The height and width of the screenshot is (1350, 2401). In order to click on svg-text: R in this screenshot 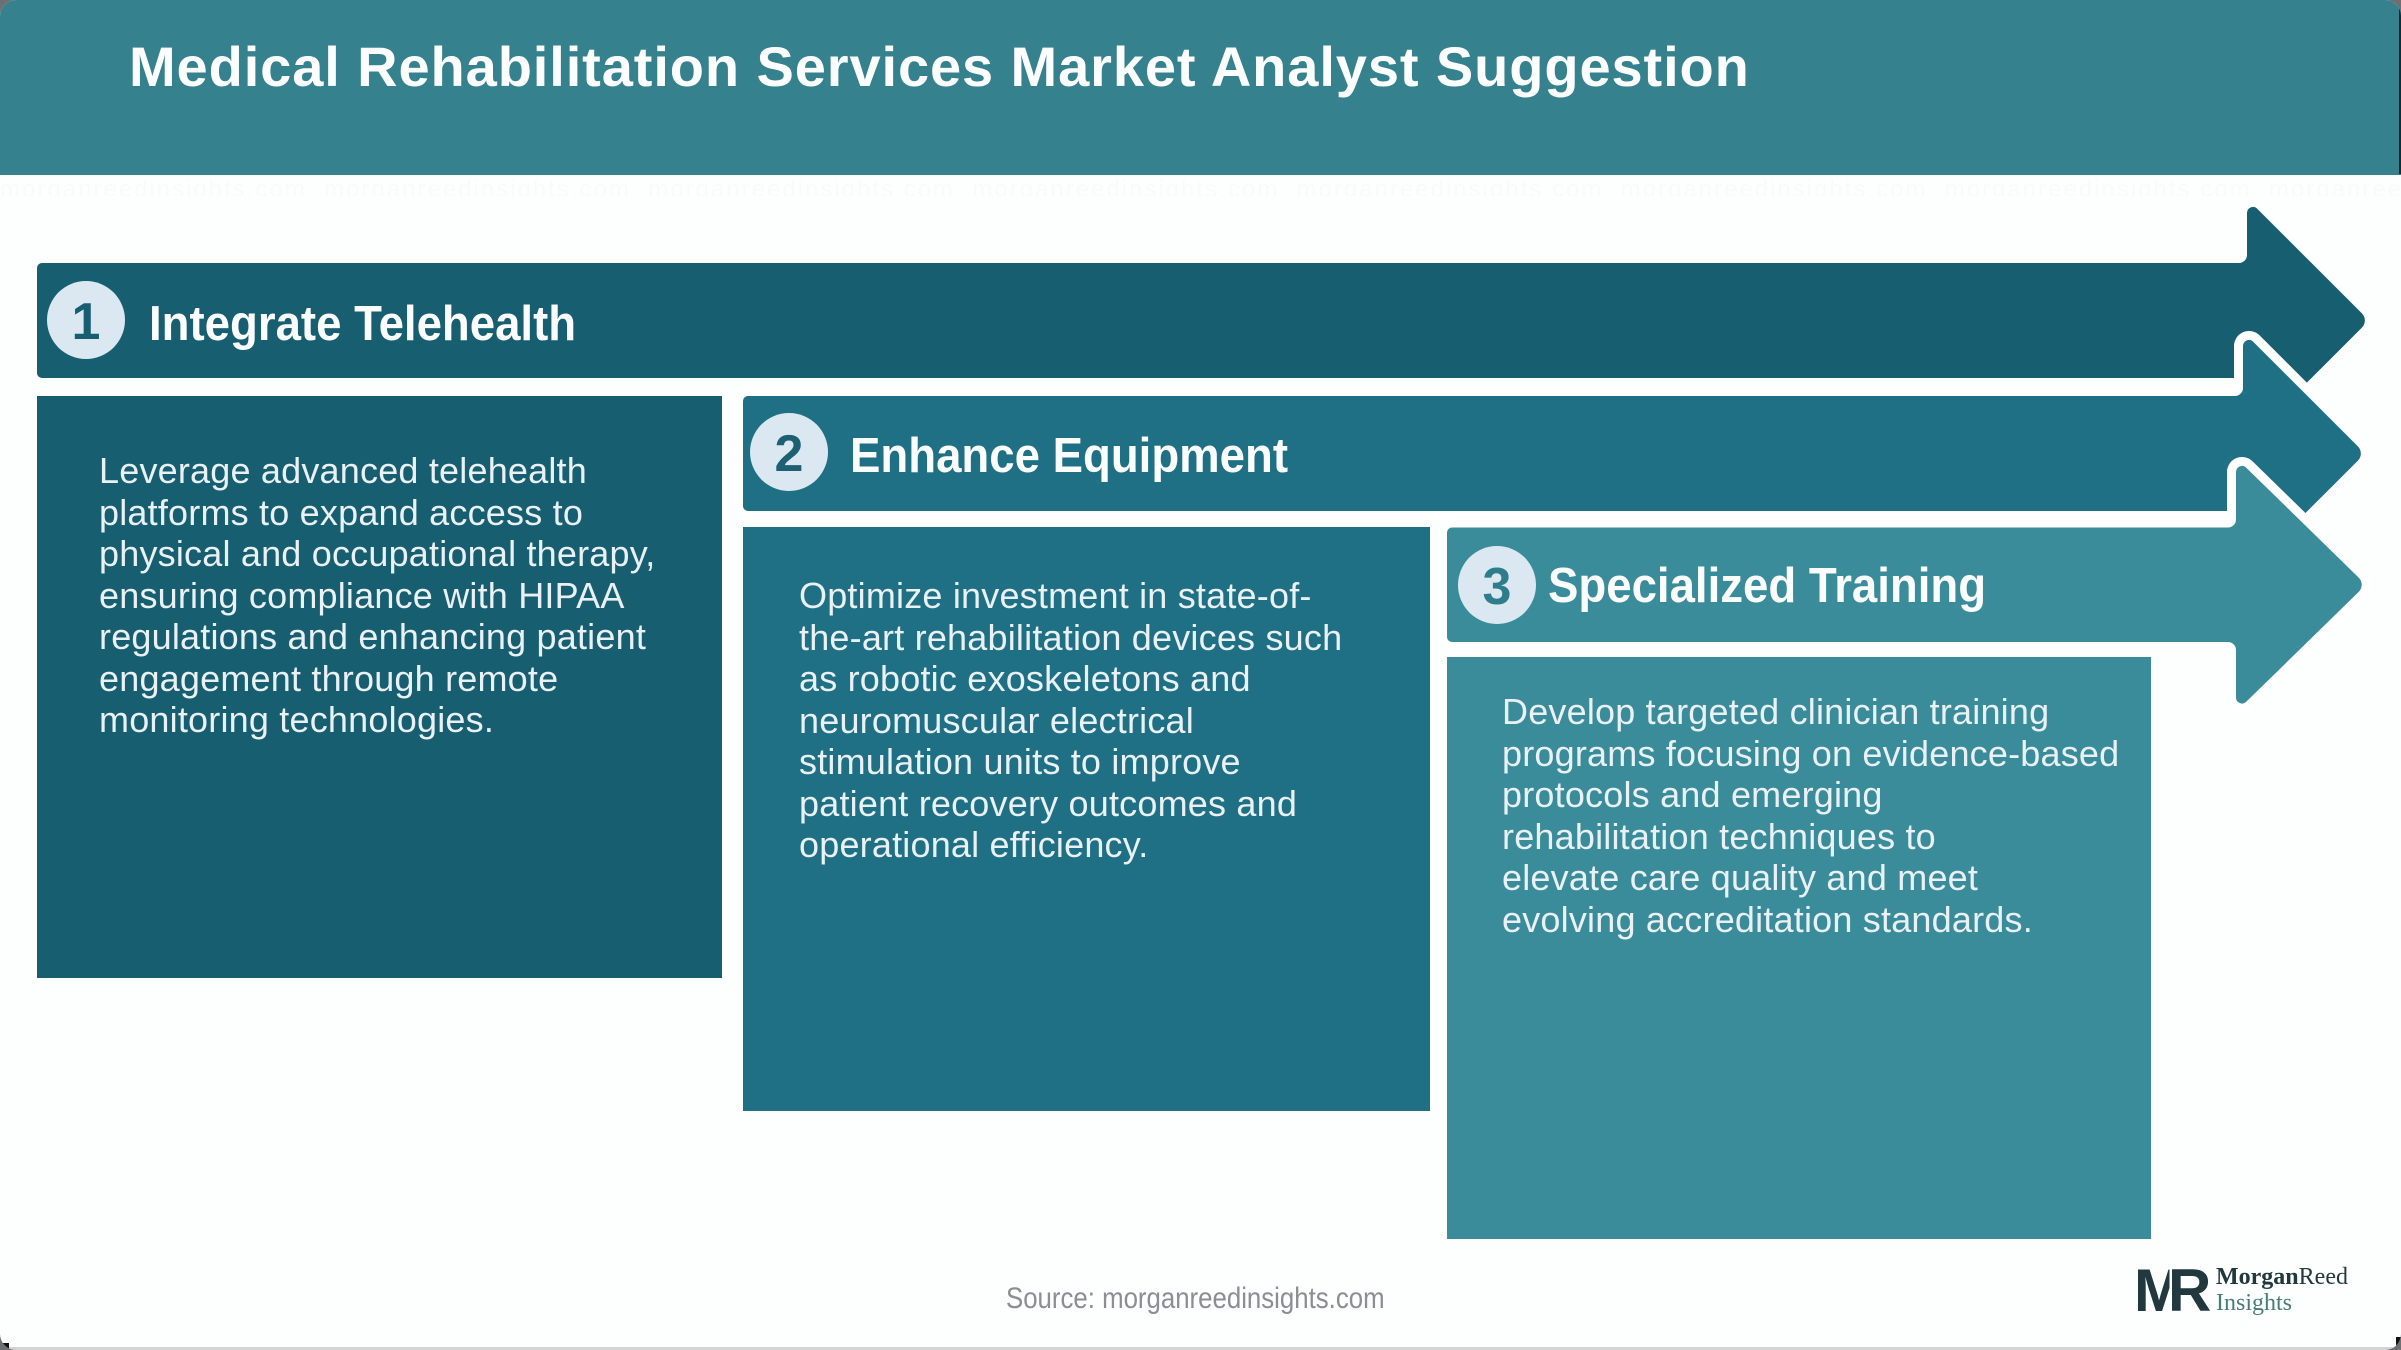, I will do `click(2189, 1290)`.